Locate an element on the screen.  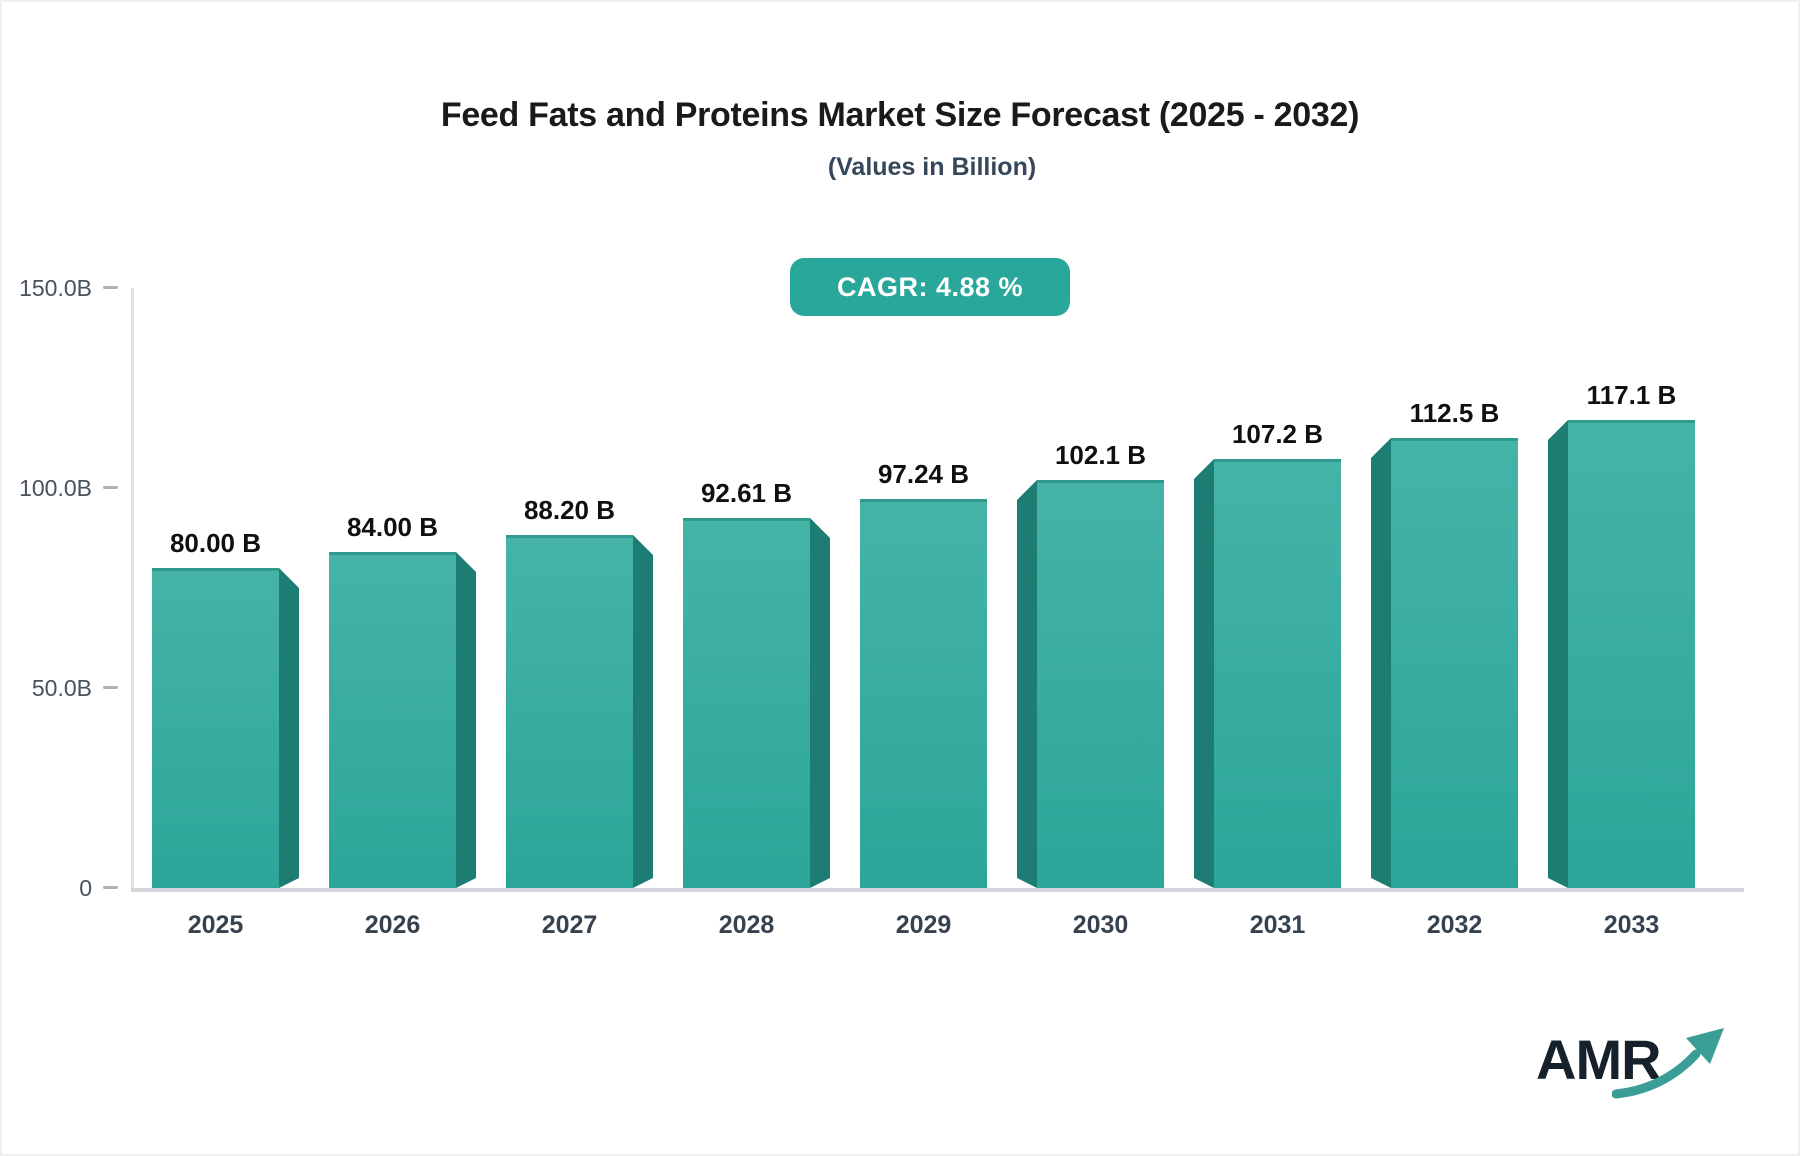
bar-value-label: 88.20 B is located at coordinates (569, 510).